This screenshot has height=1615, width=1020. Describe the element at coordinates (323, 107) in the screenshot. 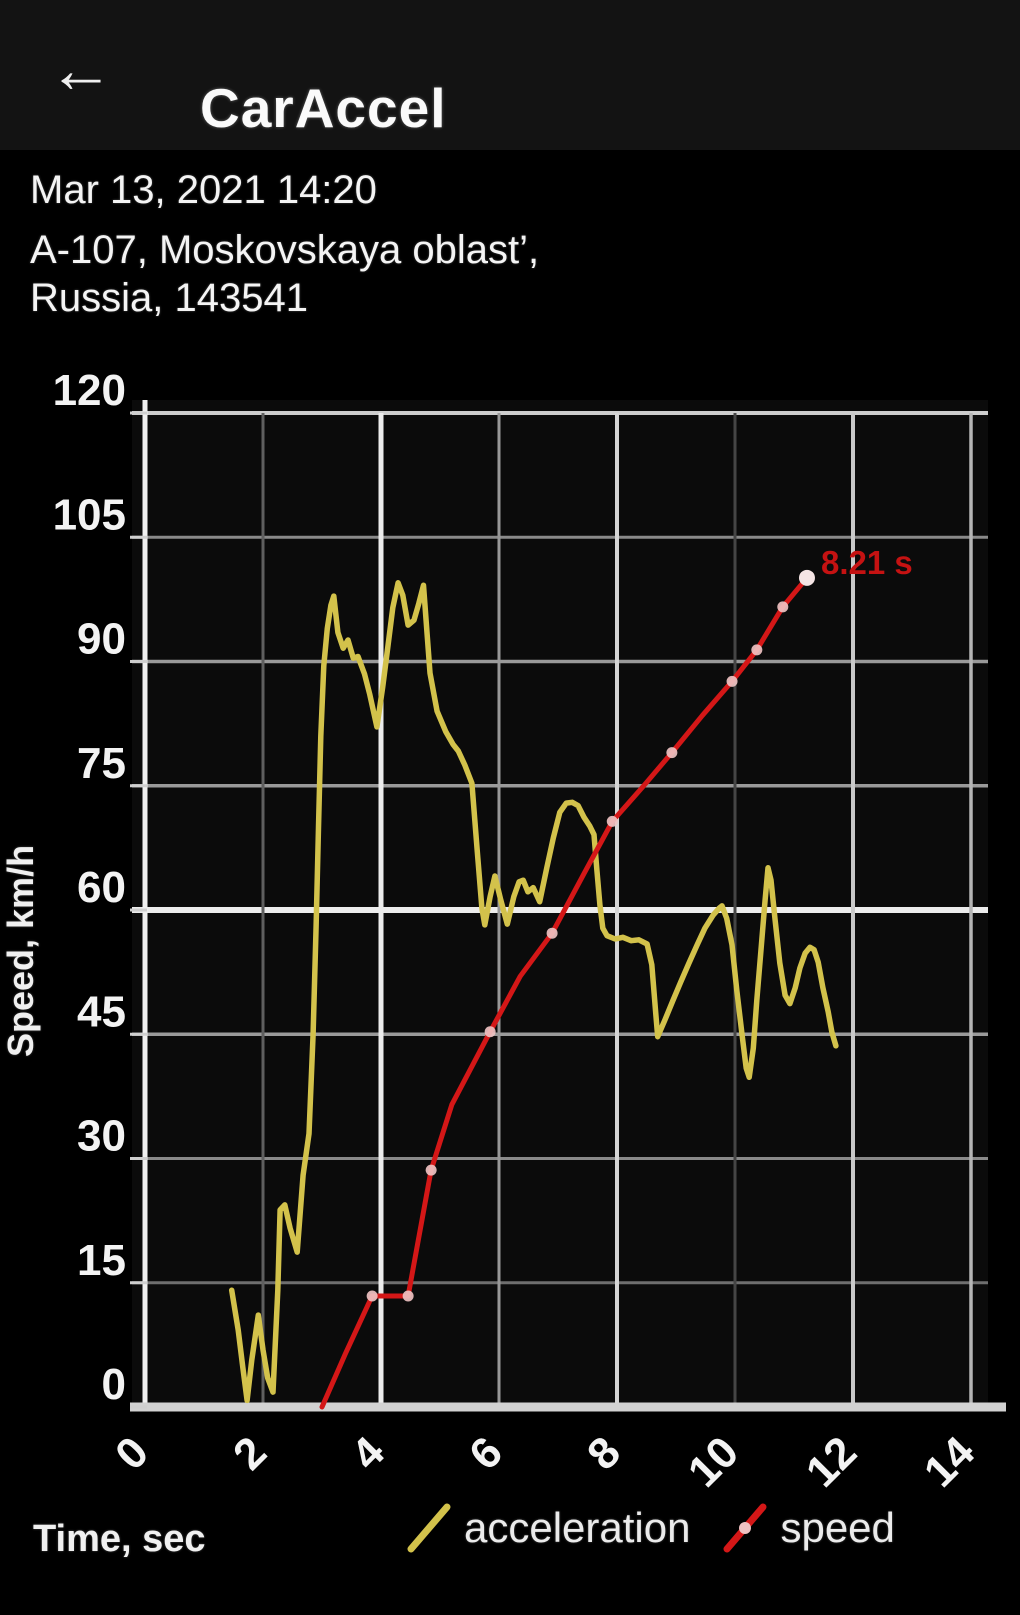

I see `page-title: CarAccel` at that location.